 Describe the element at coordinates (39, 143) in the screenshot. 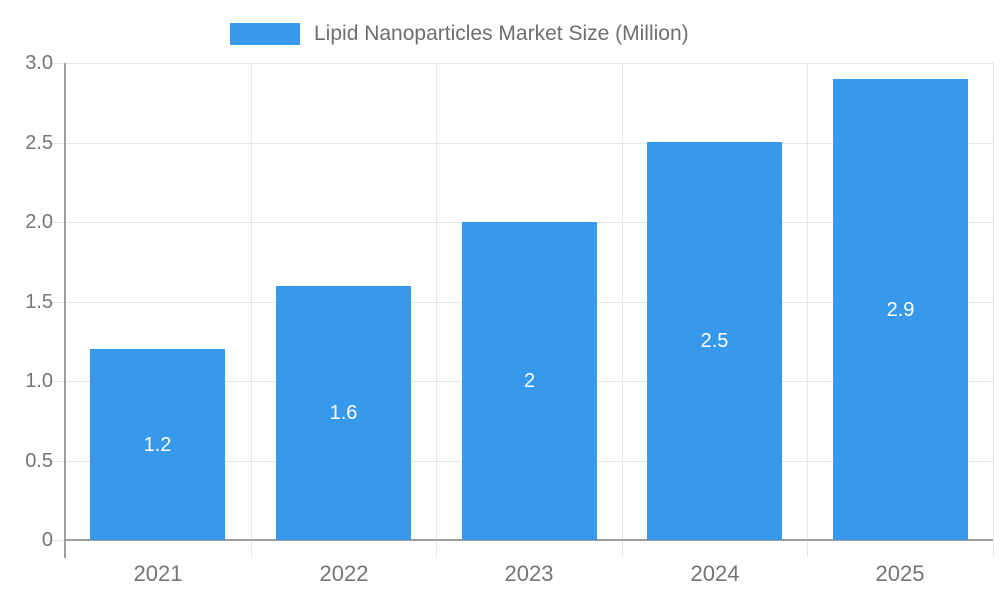

I see `y-axis-tick-label: 2.5` at that location.